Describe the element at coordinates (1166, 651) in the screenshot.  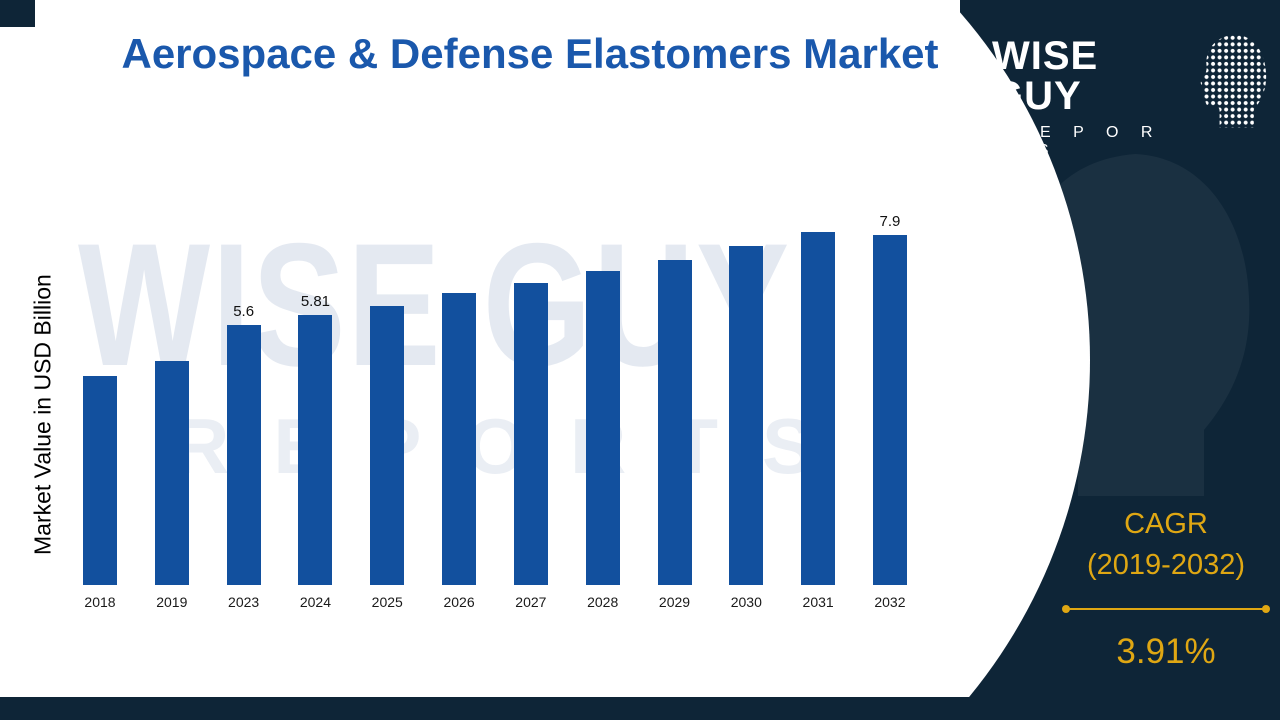
I see `cagr-value: 3.91%` at that location.